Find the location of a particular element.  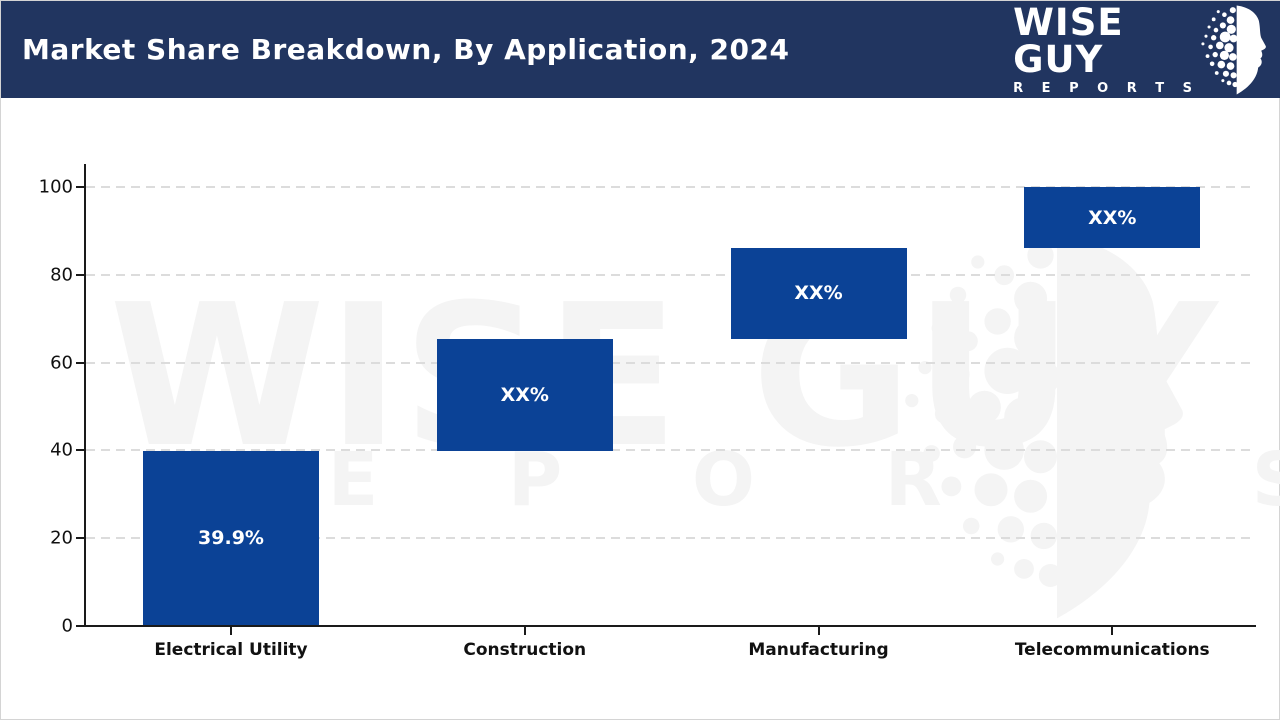

bar-value-label: 39.9% is located at coordinates (231, 538).